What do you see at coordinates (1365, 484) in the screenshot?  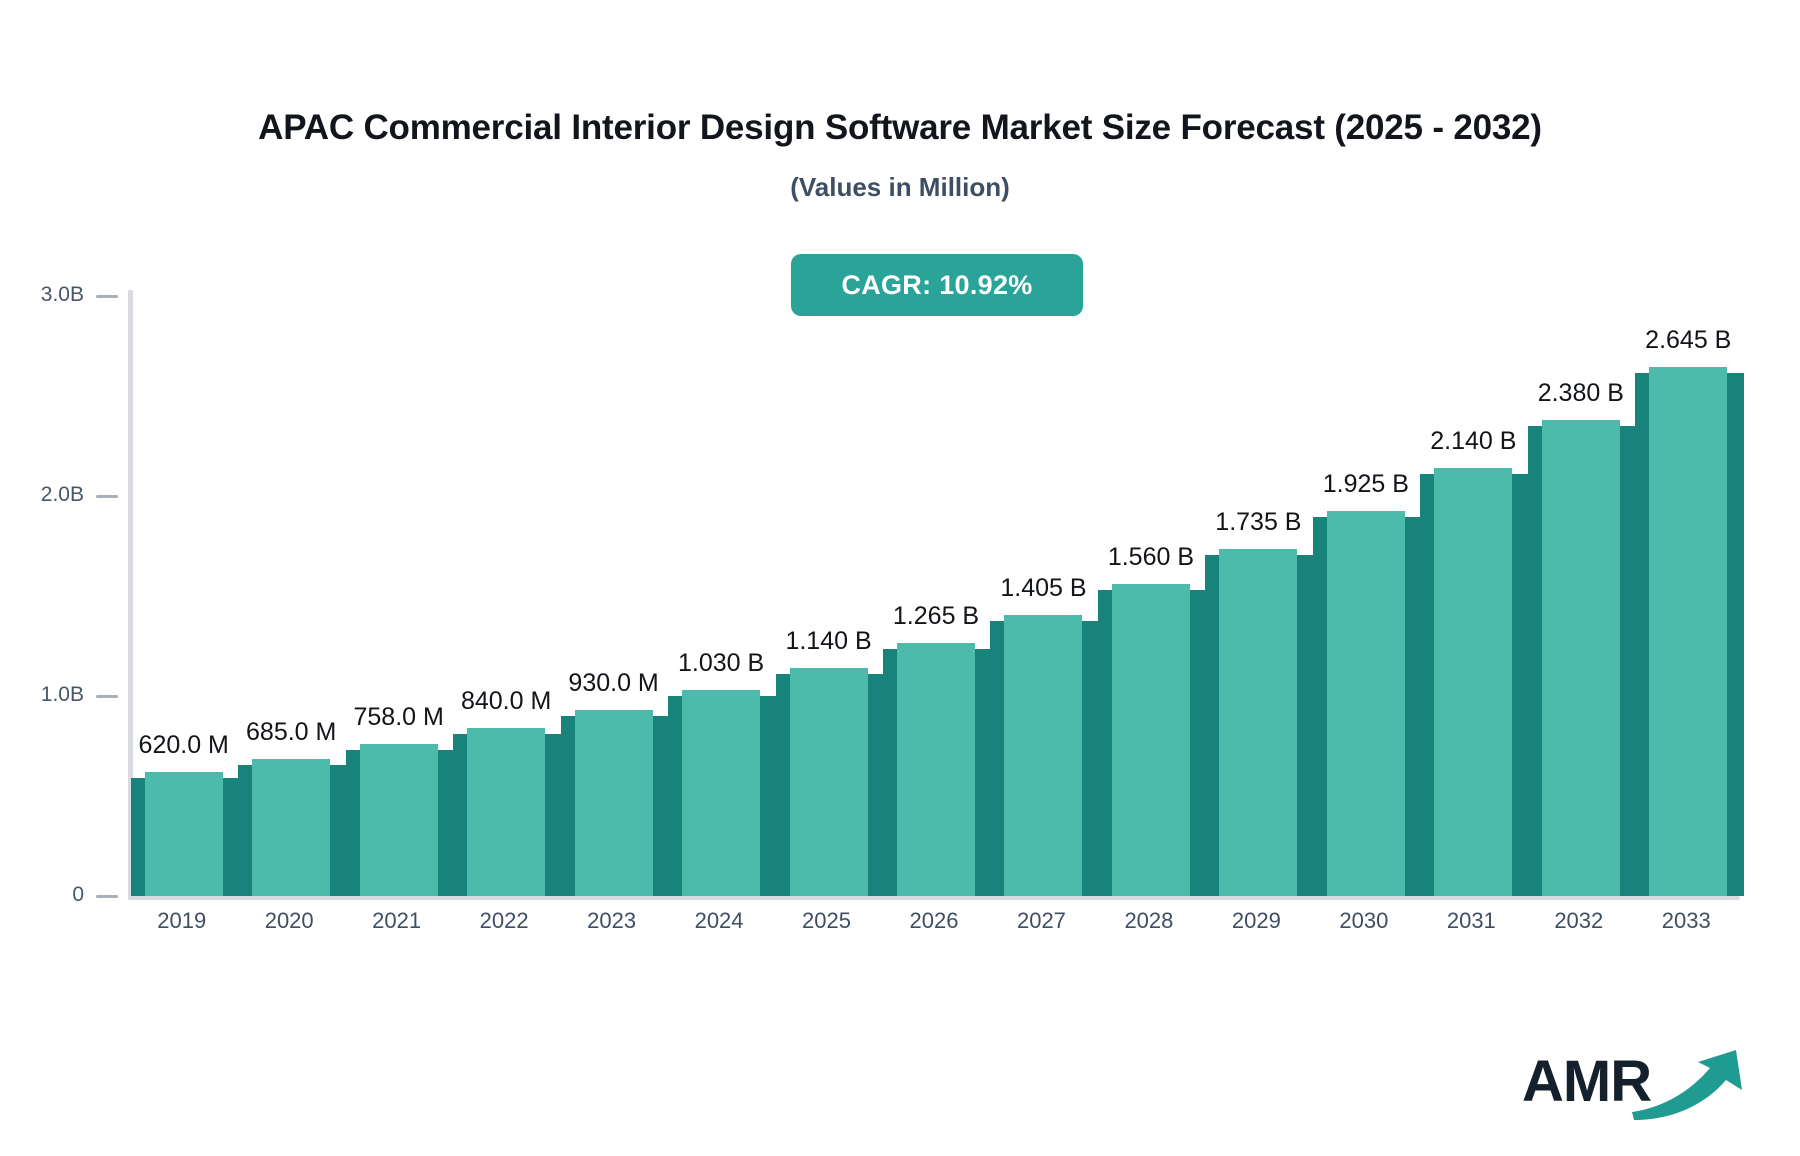 I see `bar-value-label: 1.925 B` at bounding box center [1365, 484].